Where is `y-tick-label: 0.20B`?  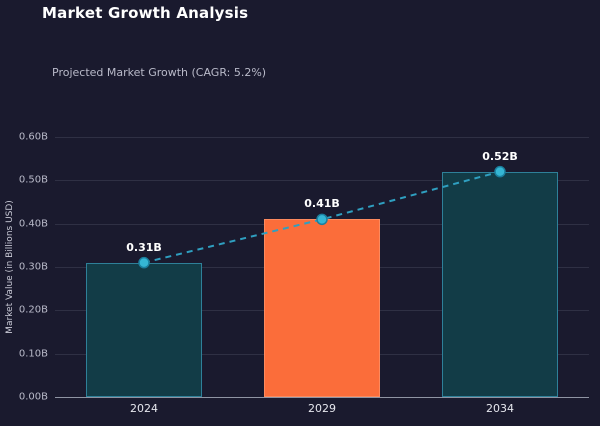
y-tick-label: 0.20B is located at coordinates (33, 310).